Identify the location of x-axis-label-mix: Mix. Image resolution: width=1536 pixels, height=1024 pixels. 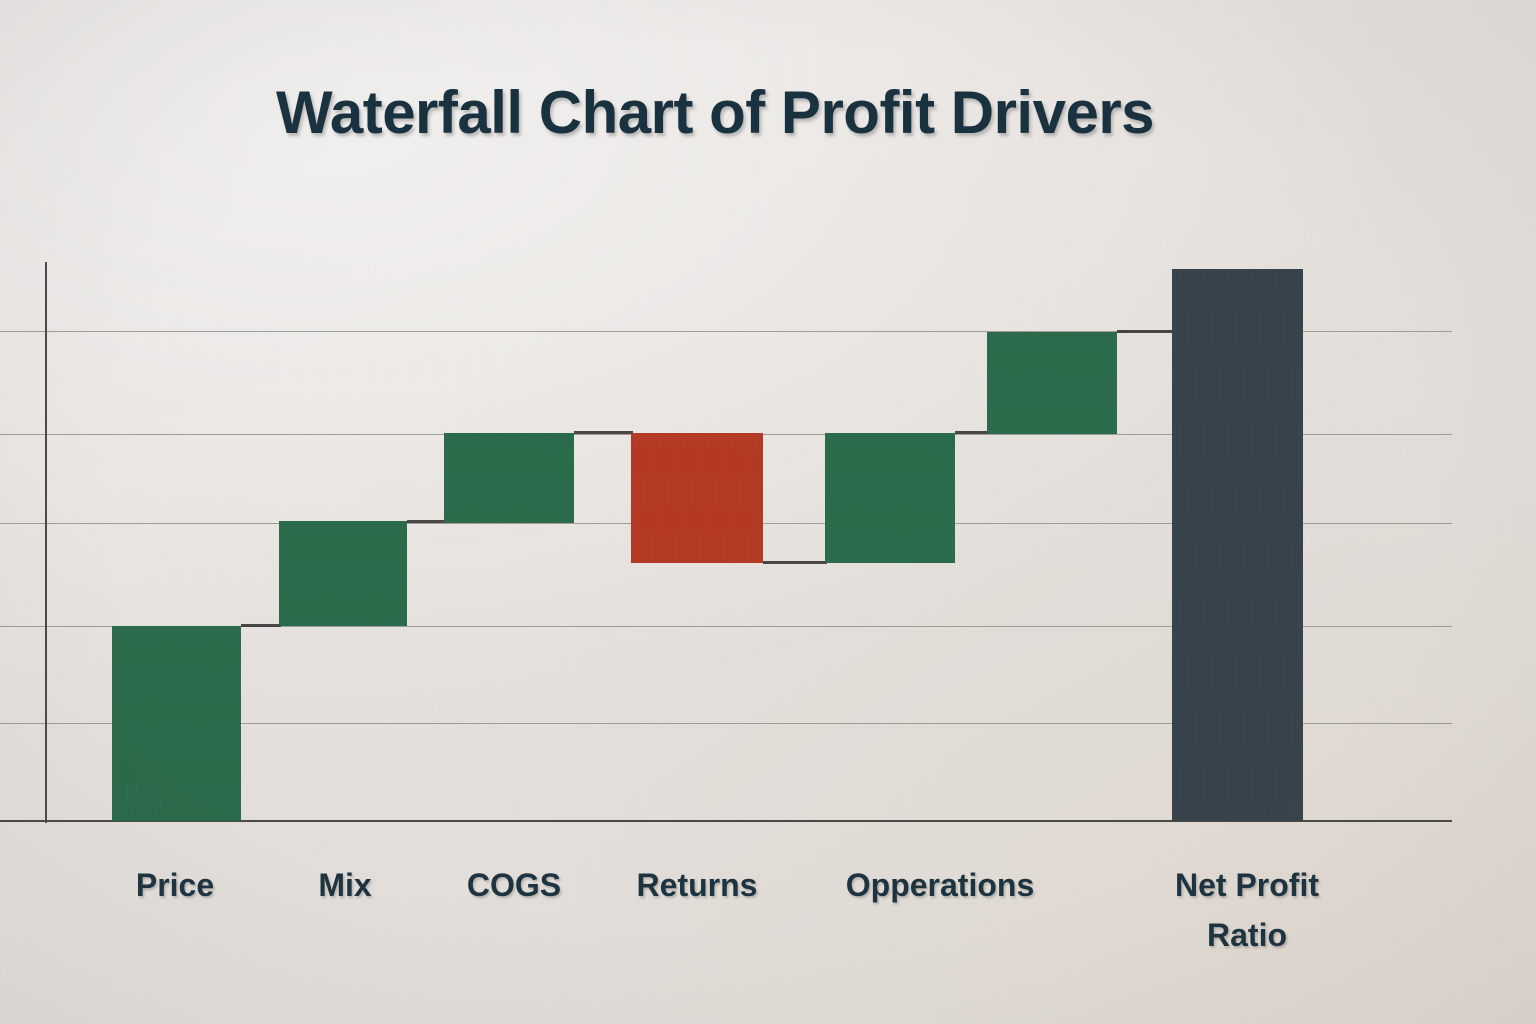
(345, 885).